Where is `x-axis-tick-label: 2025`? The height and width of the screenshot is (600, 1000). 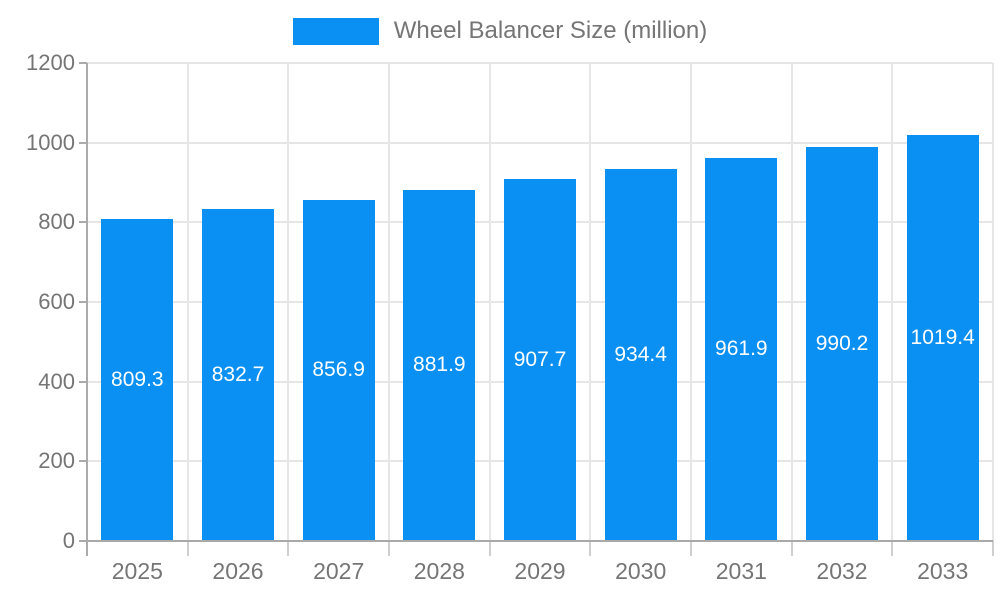
x-axis-tick-label: 2025 is located at coordinates (137, 571).